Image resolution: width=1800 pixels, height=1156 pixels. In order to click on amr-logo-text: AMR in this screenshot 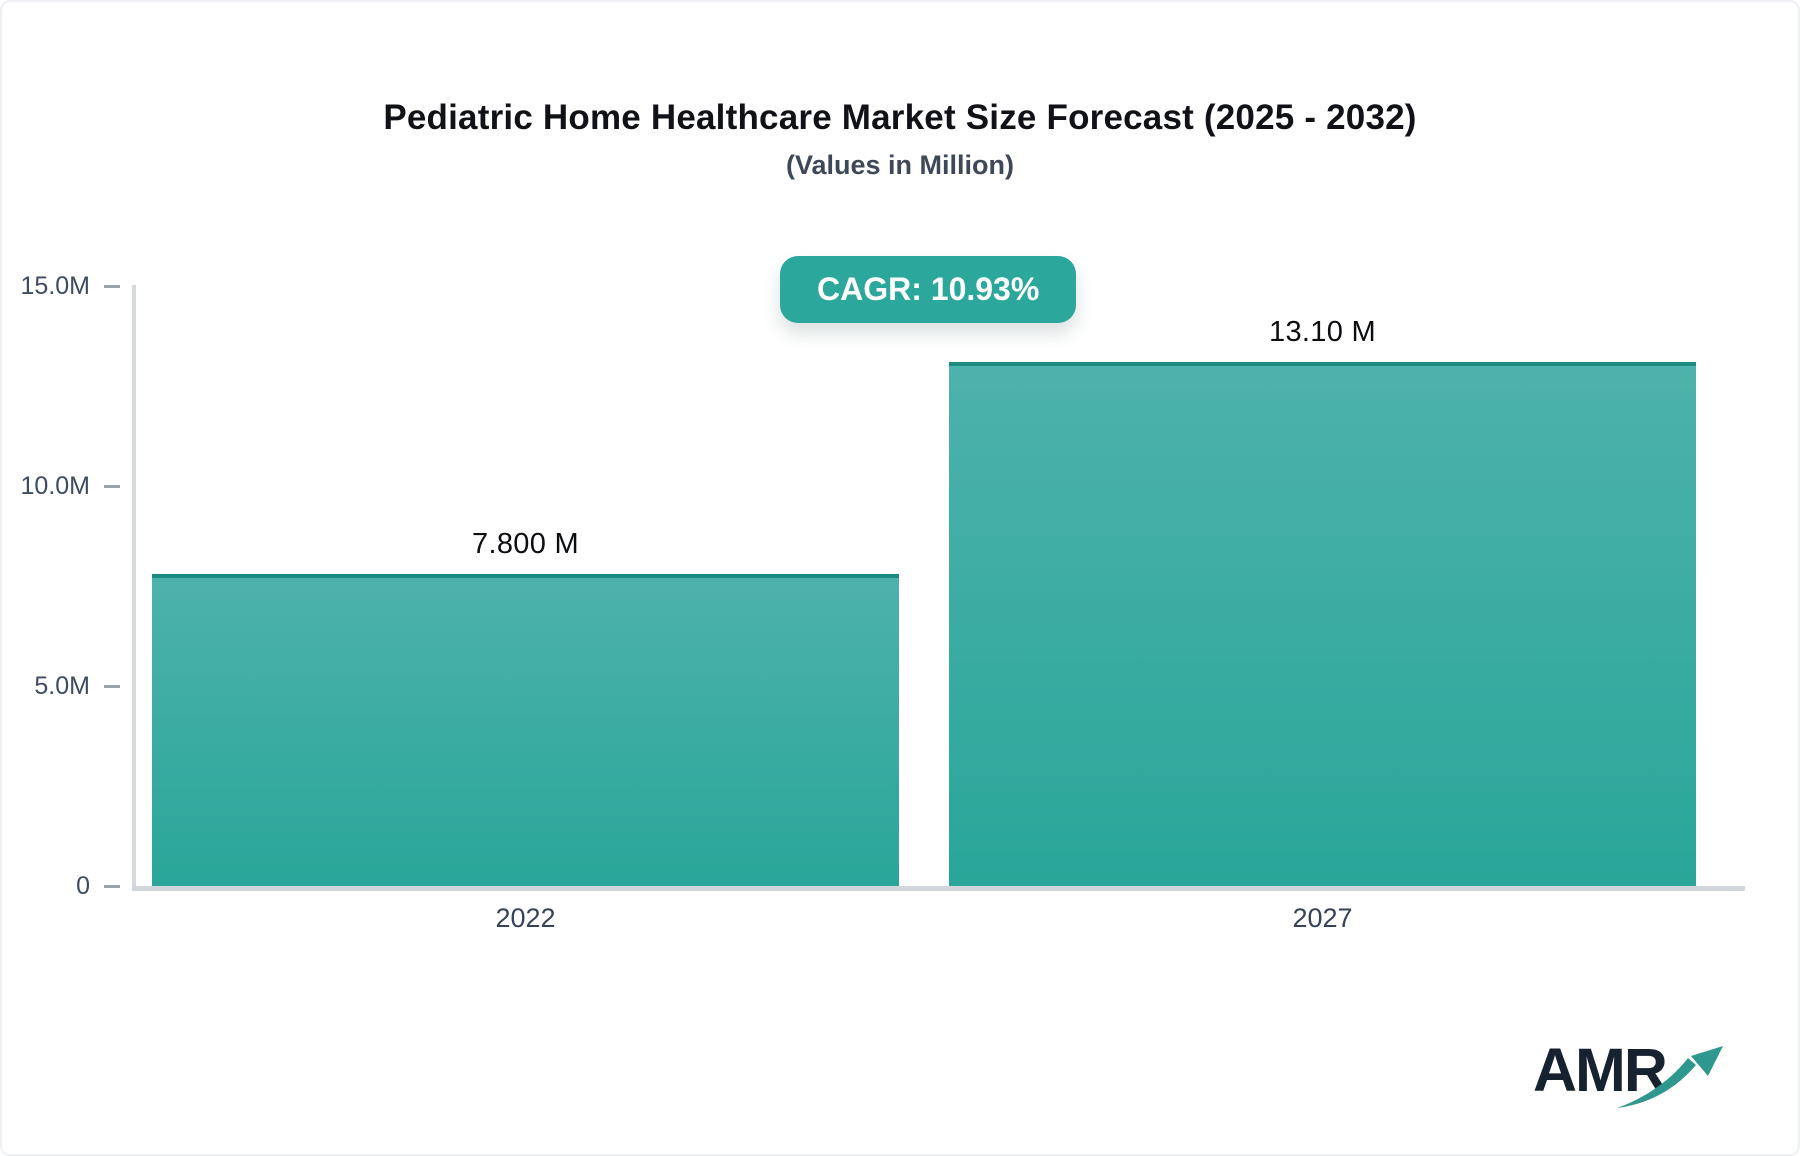, I will do `click(1600, 1070)`.